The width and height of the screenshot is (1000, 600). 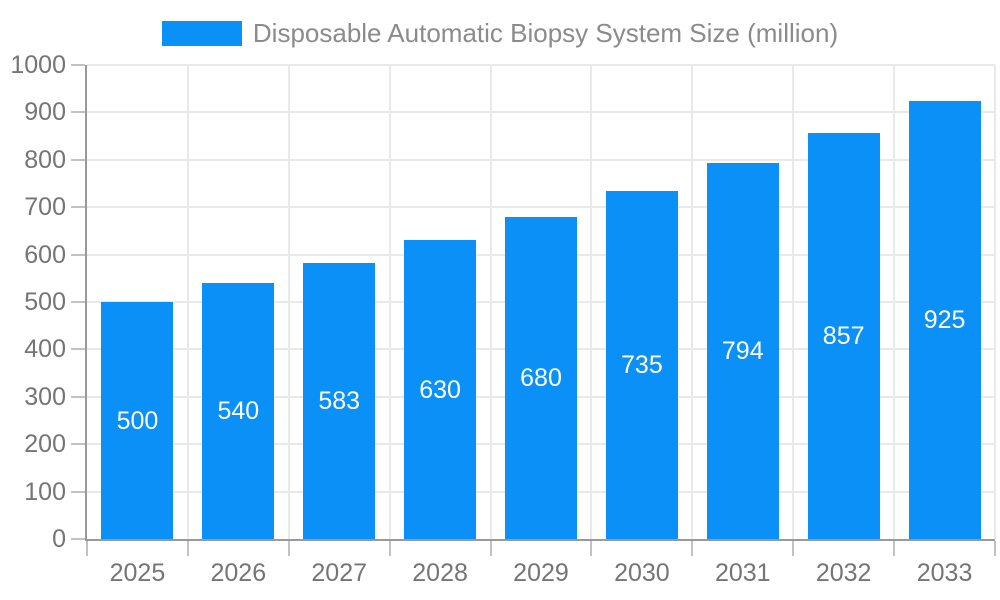 What do you see at coordinates (38, 65) in the screenshot?
I see `y-tick-label: 1000` at bounding box center [38, 65].